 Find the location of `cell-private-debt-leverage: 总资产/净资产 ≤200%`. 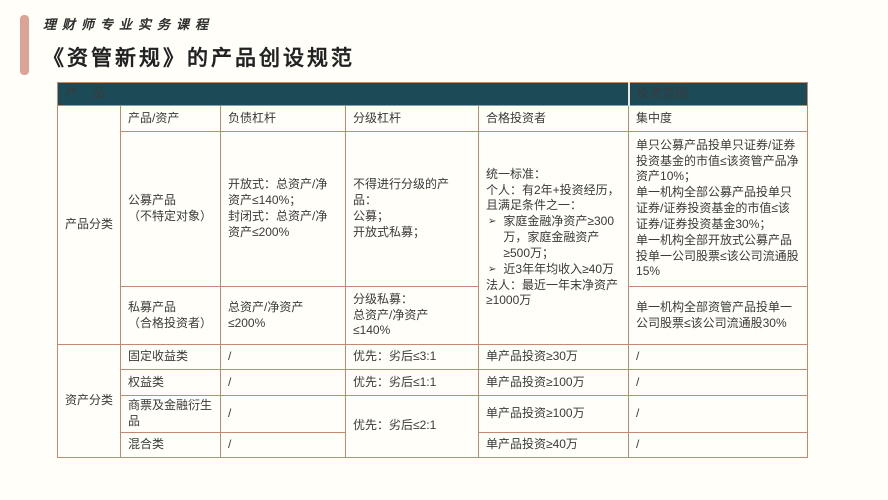

cell-private-debt-leverage: 总资产/净资产 ≤200% is located at coordinates (283, 315).